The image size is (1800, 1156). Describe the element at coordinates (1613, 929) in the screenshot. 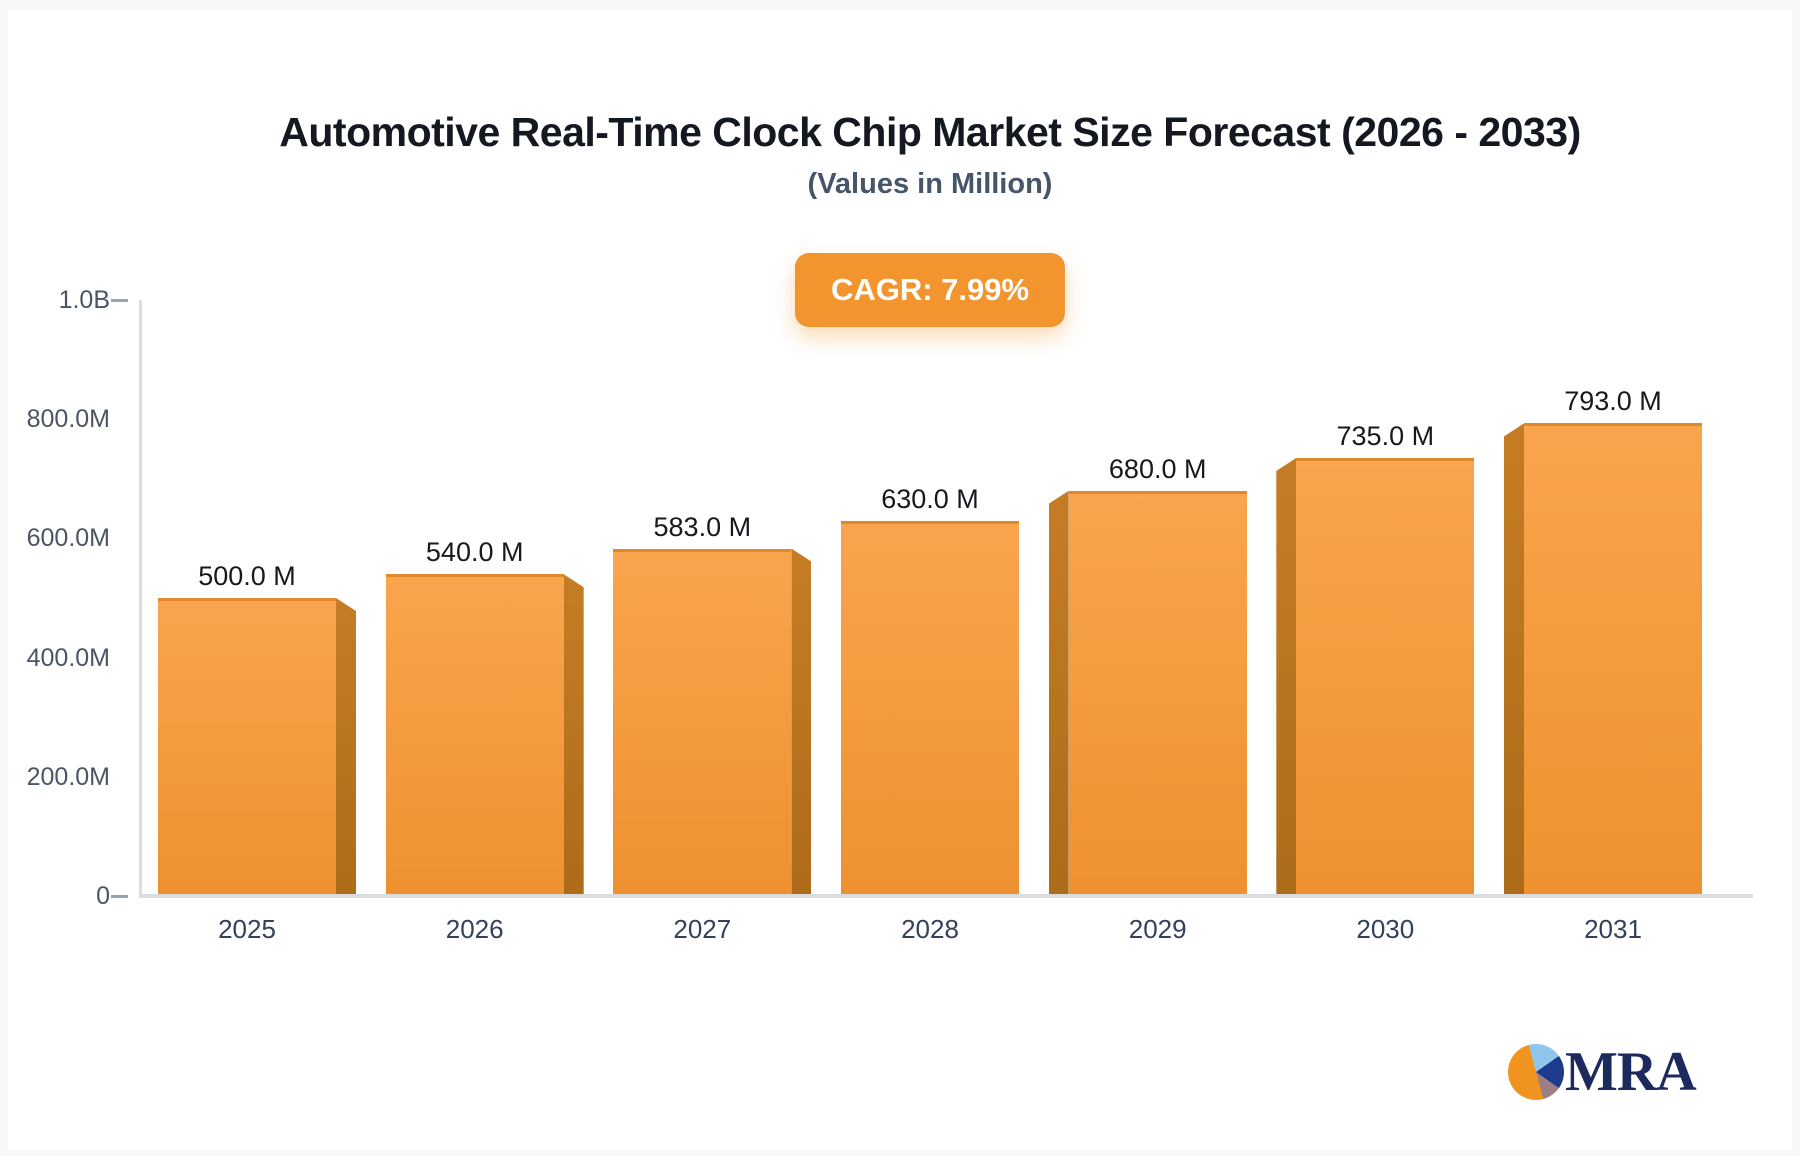

I see `x-tick-label: 2031` at that location.